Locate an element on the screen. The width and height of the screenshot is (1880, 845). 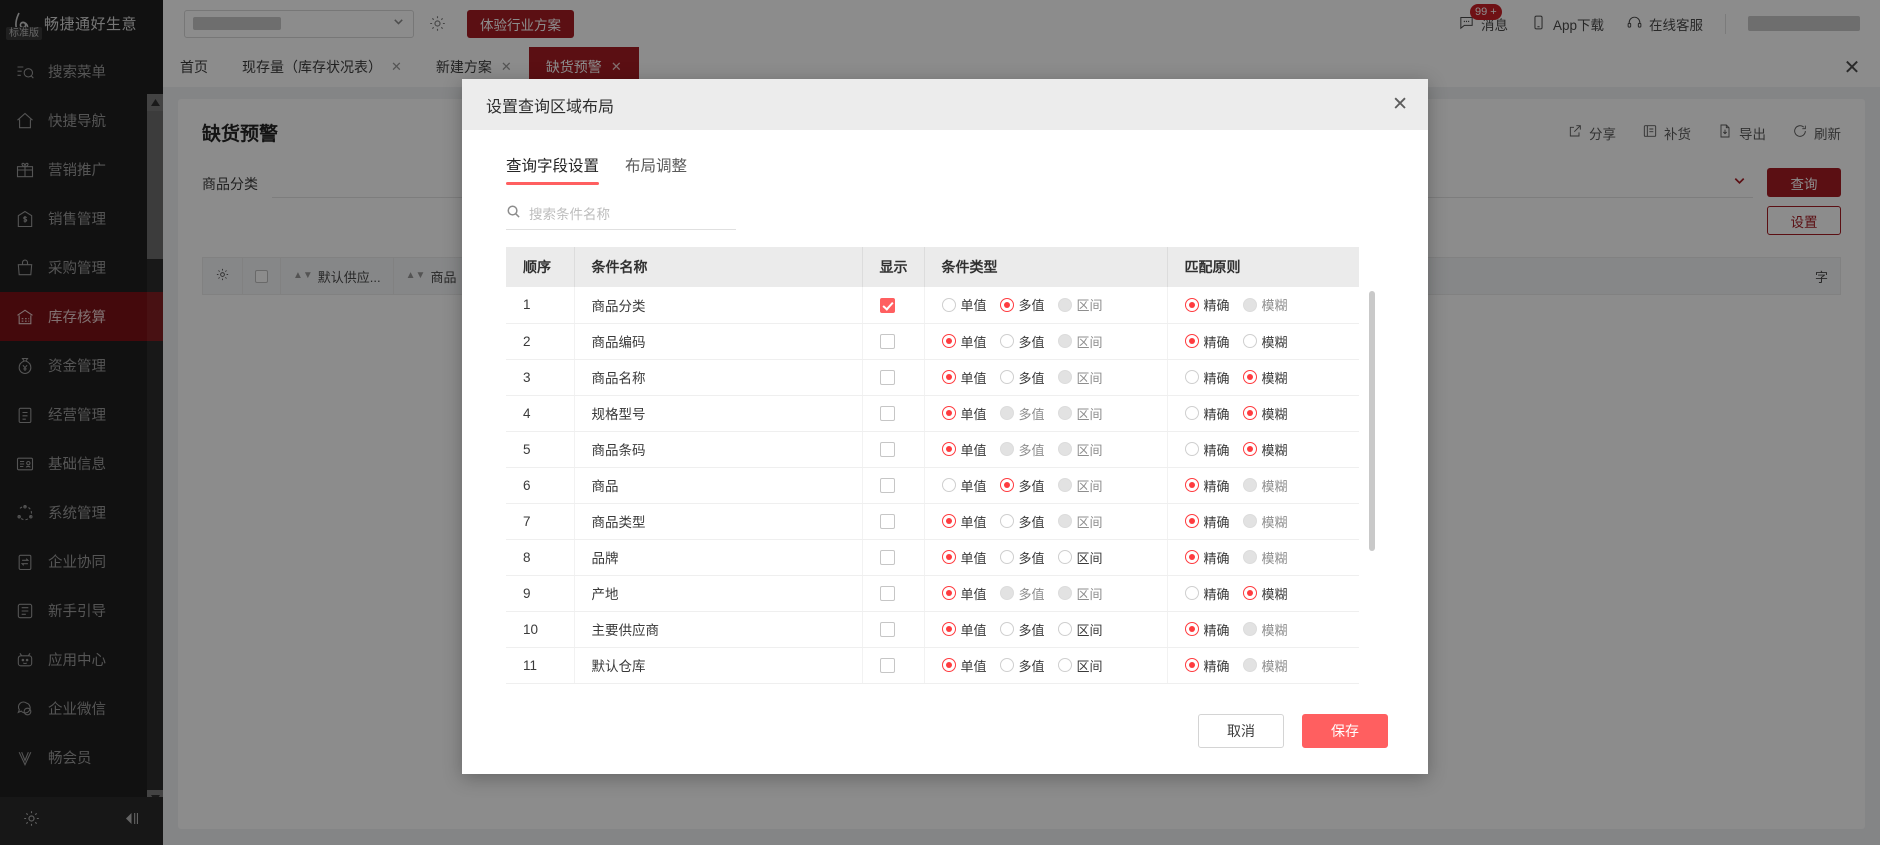
condition-type-option: 区间 is located at coordinates (1080, 557).